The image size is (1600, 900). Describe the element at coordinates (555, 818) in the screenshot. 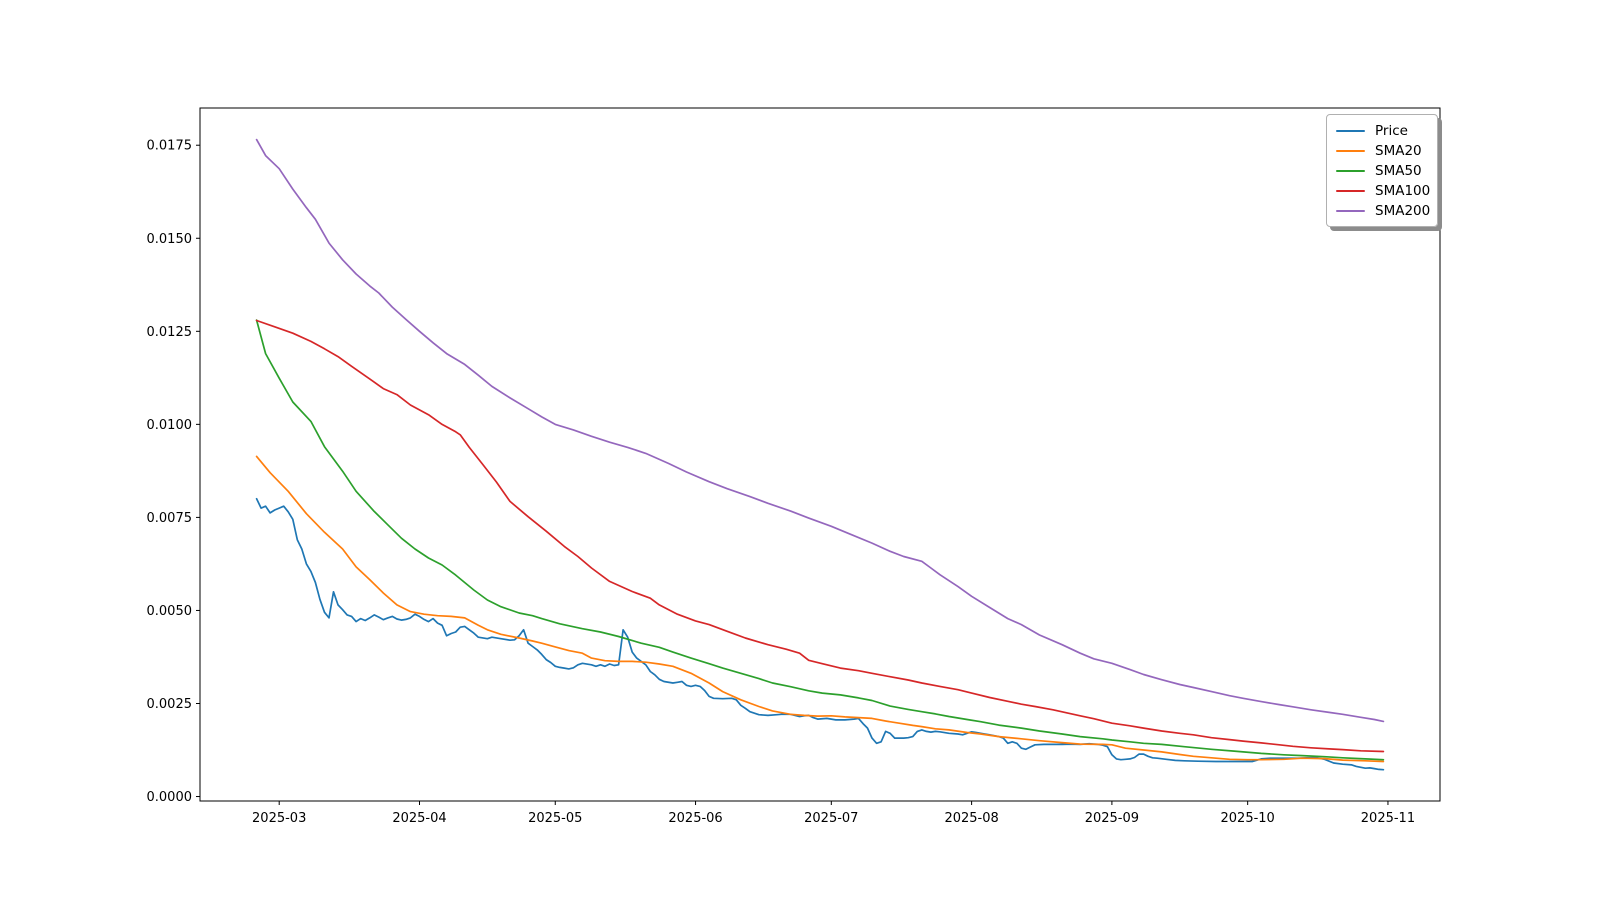

I see `x-tick-label: 2025-05` at that location.